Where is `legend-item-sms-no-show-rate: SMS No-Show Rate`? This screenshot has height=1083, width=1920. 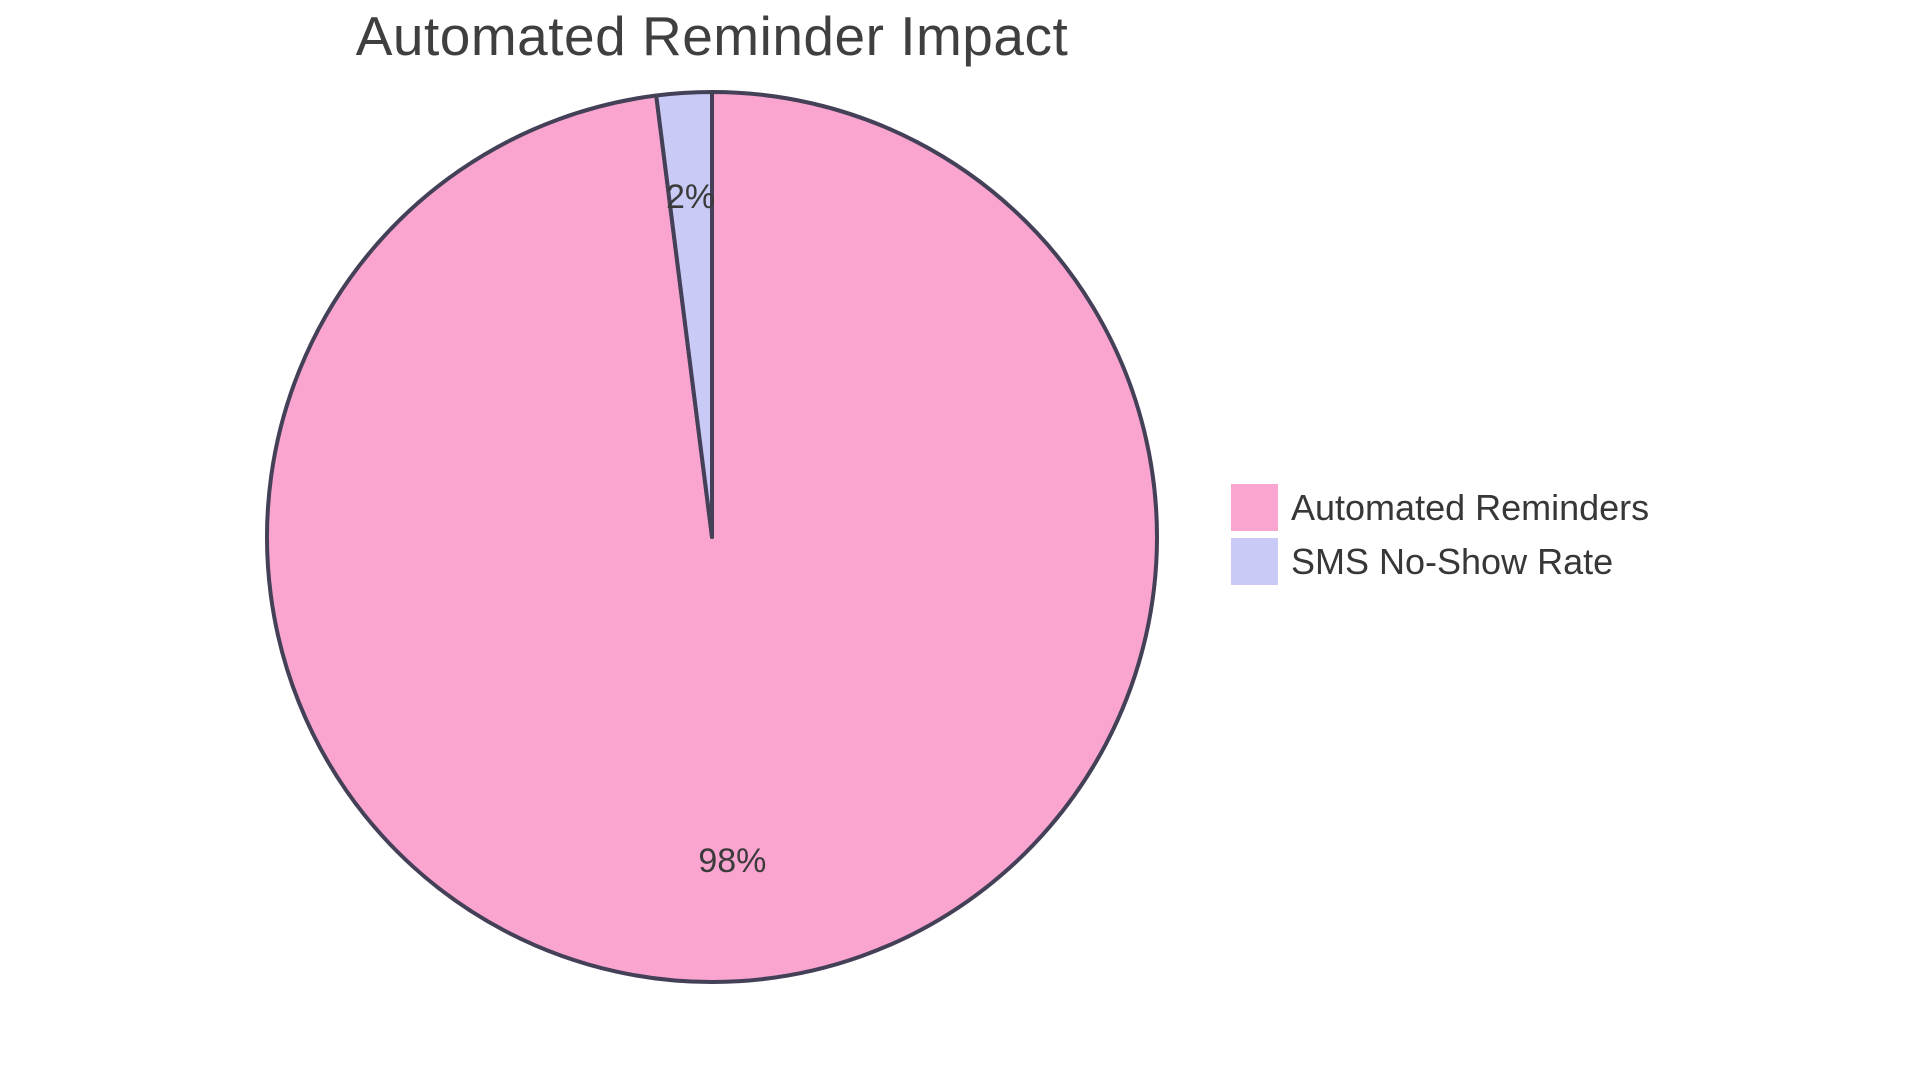 legend-item-sms-no-show-rate: SMS No-Show Rate is located at coordinates (1440, 561).